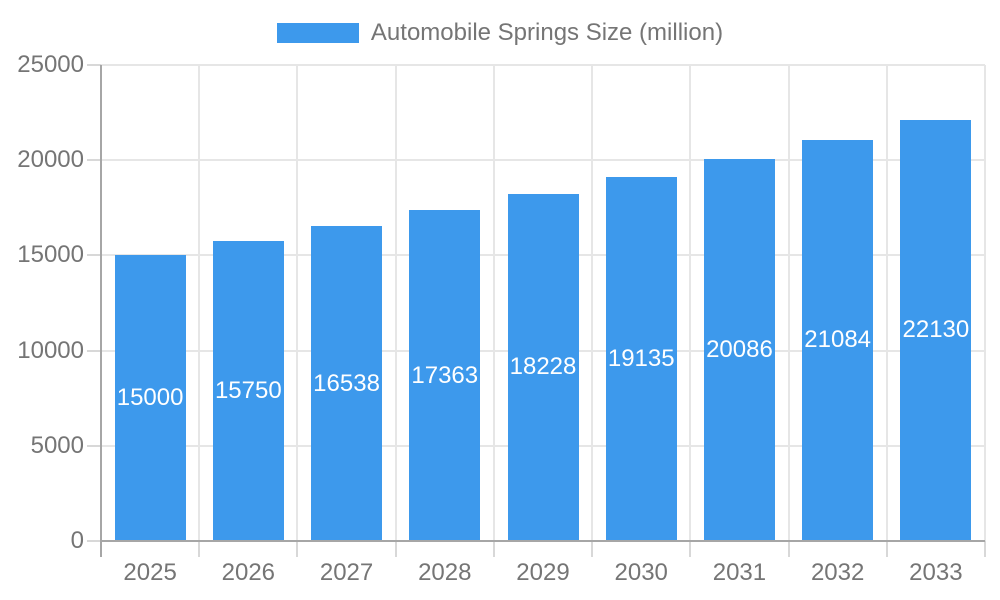  Describe the element at coordinates (50, 350) in the screenshot. I see `y-axis-tick-label: 10000` at that location.